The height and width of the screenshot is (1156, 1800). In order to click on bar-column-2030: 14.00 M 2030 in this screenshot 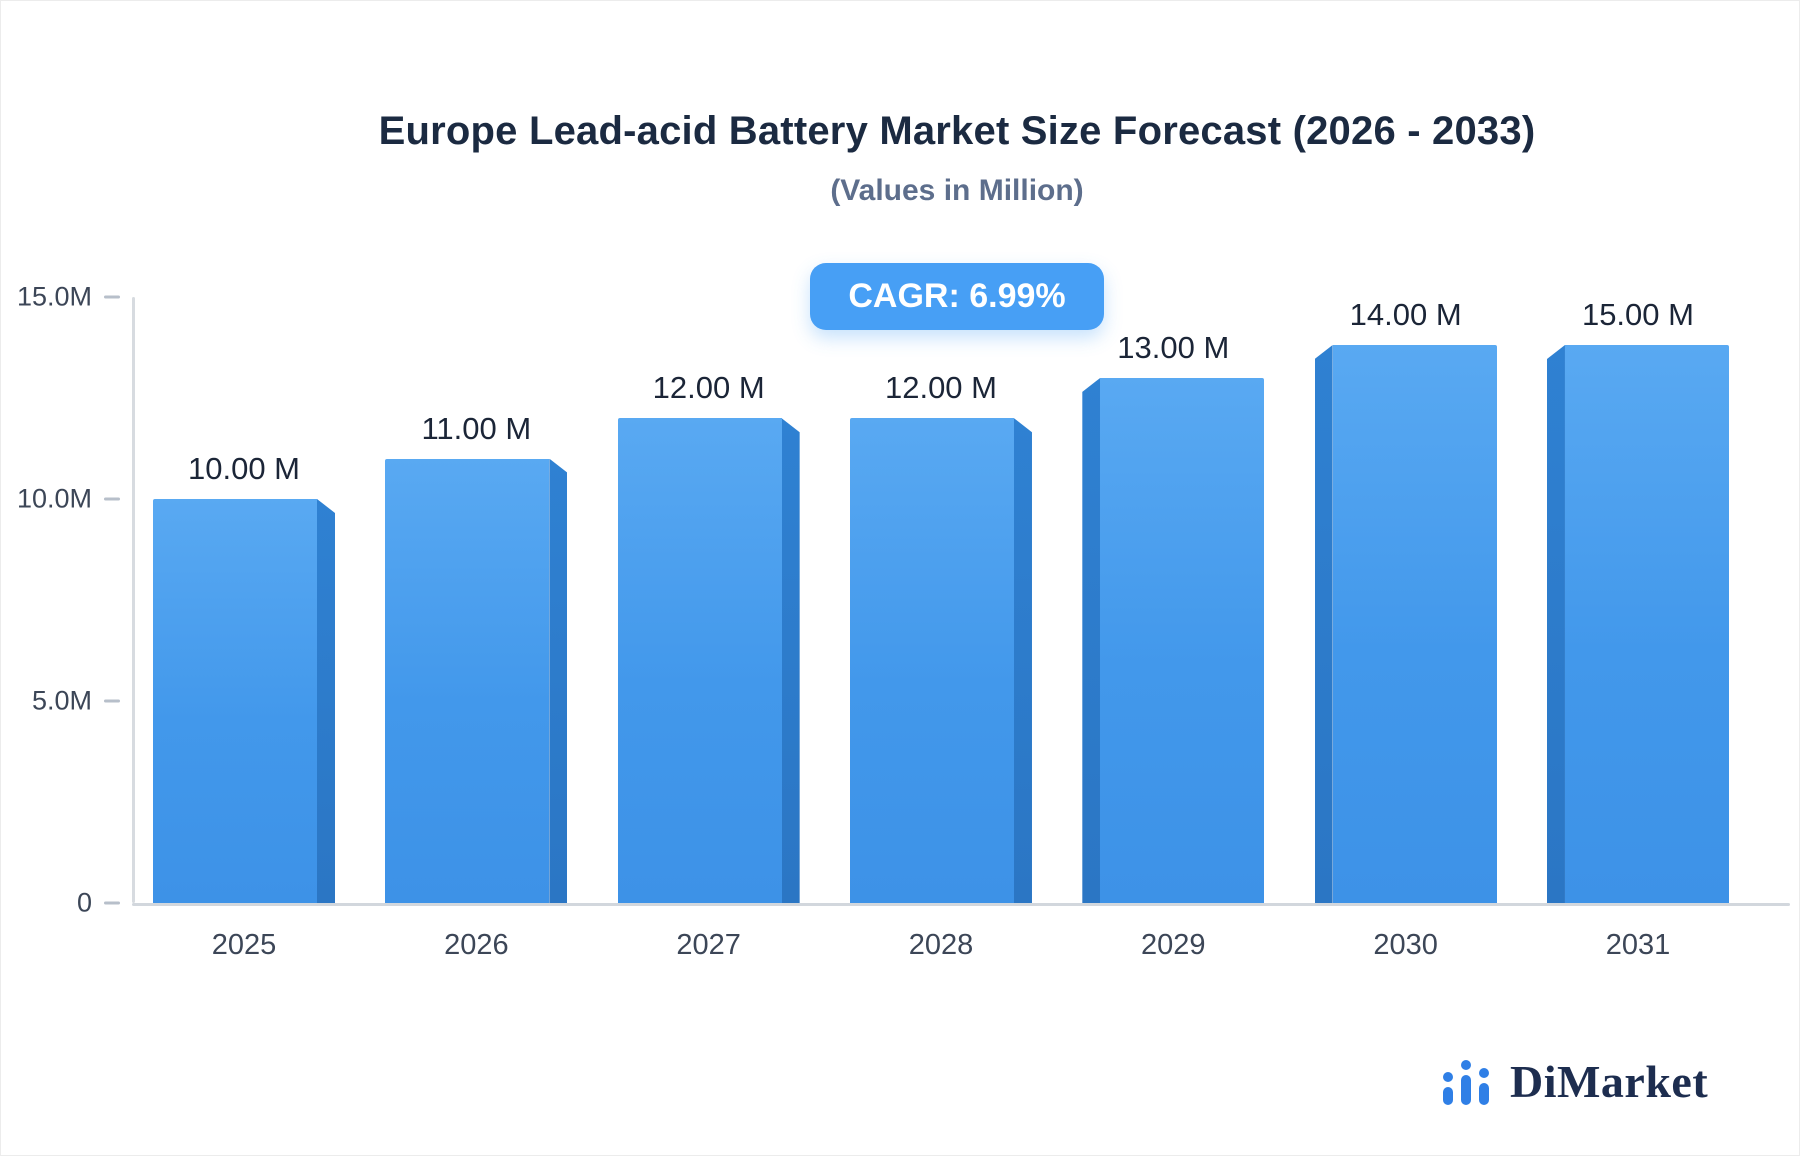, I will do `click(1405, 629)`.